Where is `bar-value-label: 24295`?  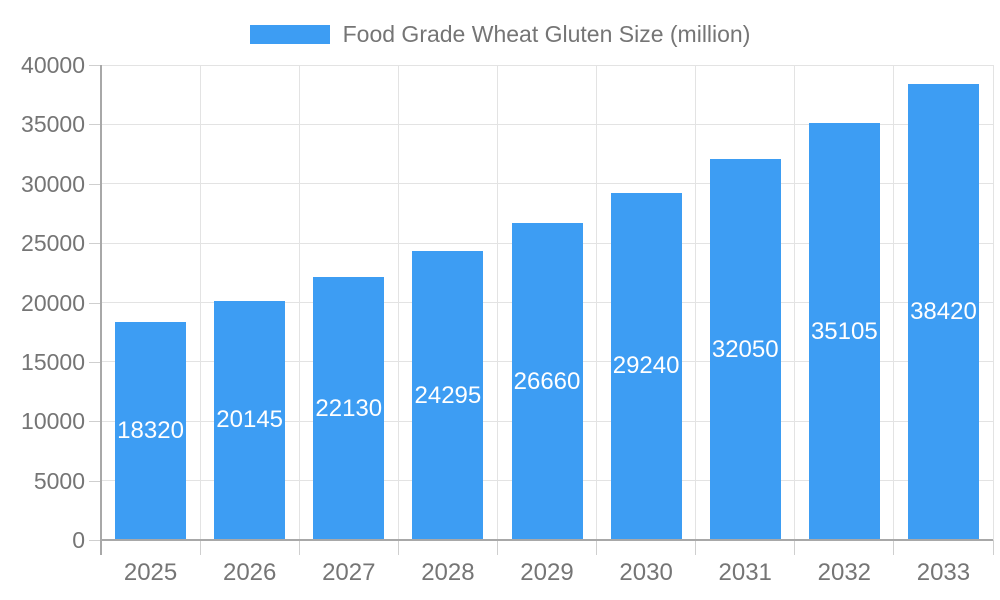 bar-value-label: 24295 is located at coordinates (448, 395).